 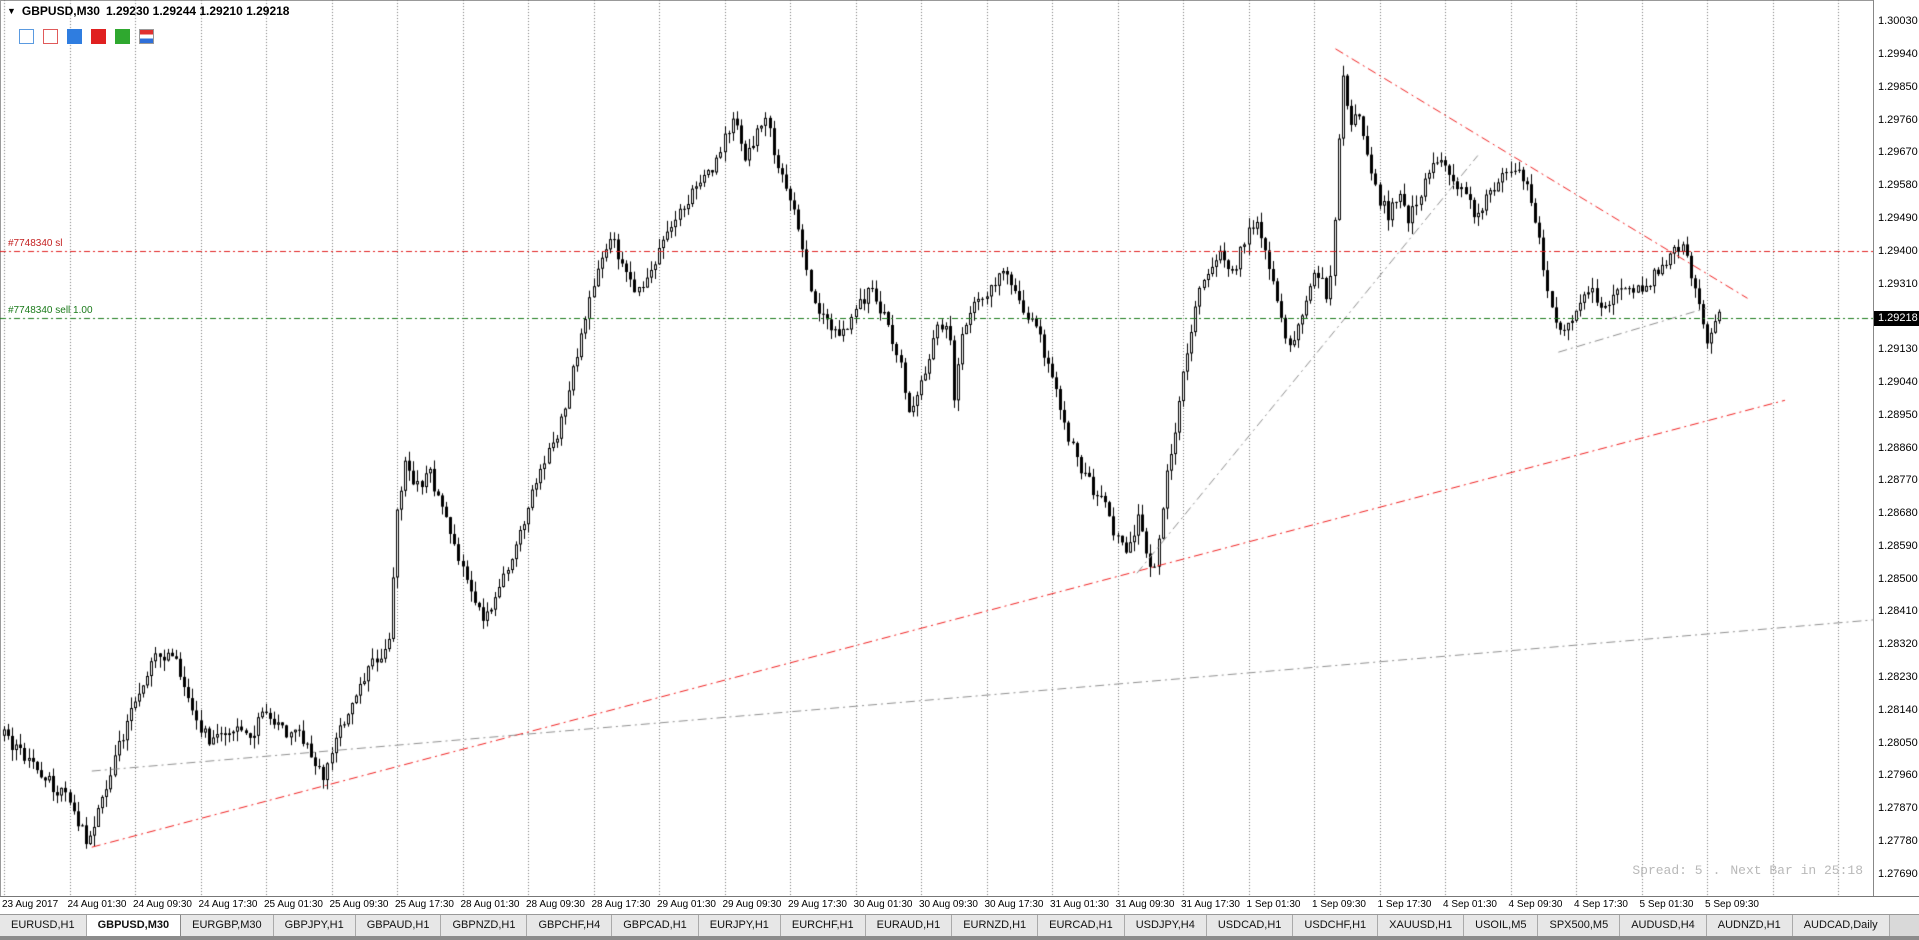 What do you see at coordinates (1898, 742) in the screenshot?
I see `price-axis-label: 1.28050` at bounding box center [1898, 742].